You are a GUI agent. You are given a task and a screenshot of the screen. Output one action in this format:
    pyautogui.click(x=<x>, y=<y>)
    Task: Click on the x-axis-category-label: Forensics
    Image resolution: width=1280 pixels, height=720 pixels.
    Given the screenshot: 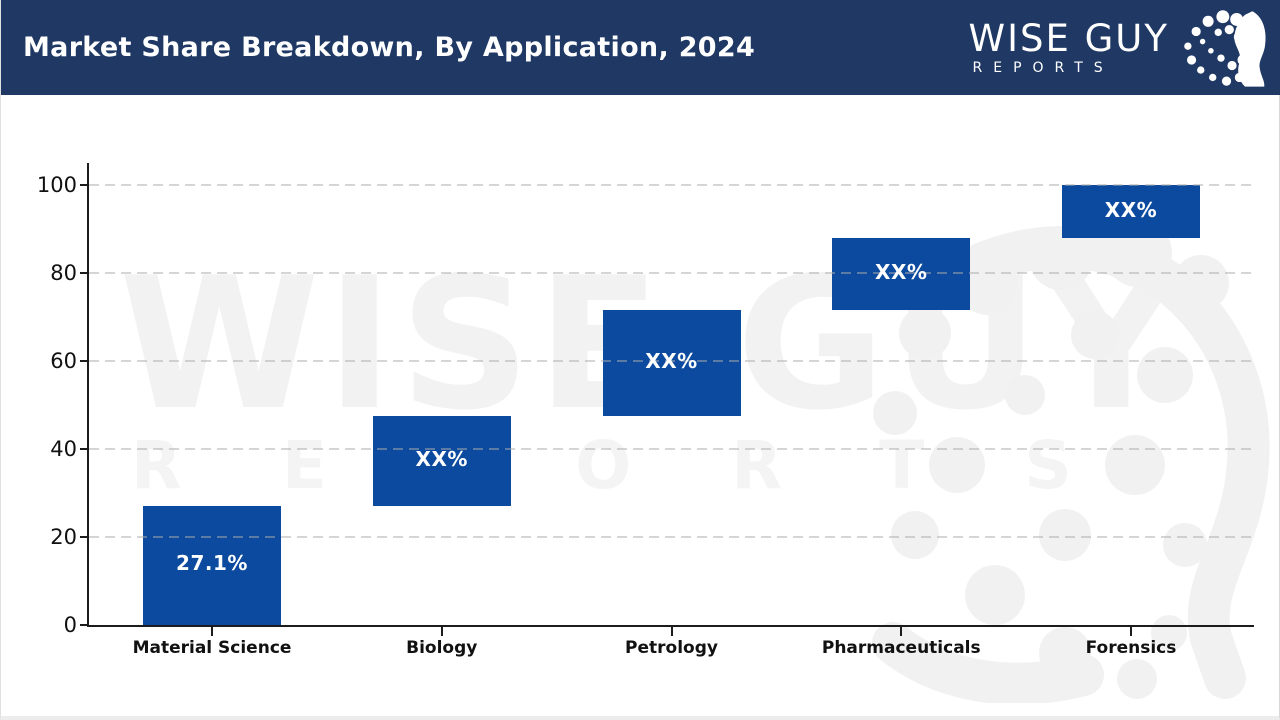 What is the action you would take?
    pyautogui.click(x=1131, y=648)
    